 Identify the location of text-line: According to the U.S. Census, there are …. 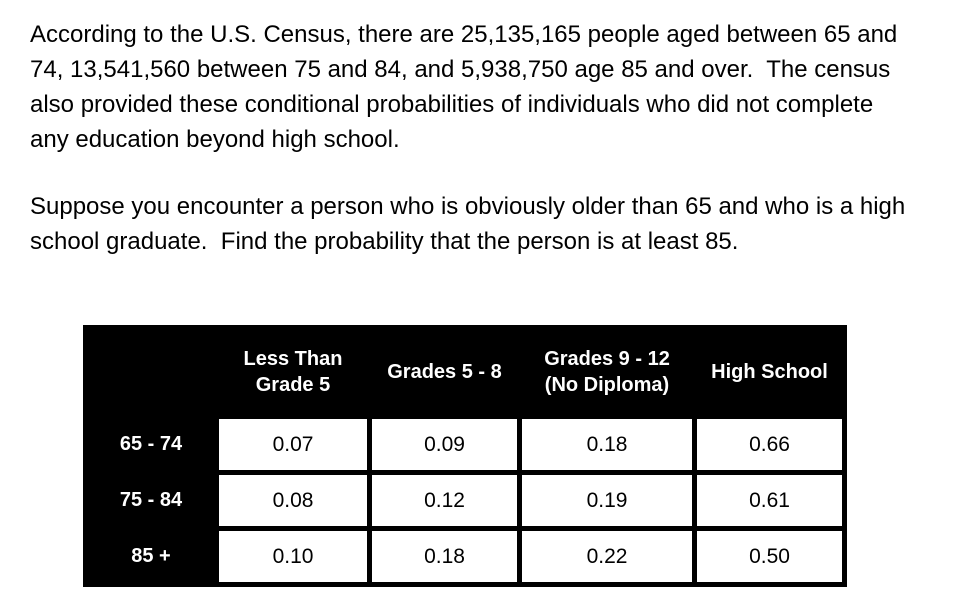
(464, 34).